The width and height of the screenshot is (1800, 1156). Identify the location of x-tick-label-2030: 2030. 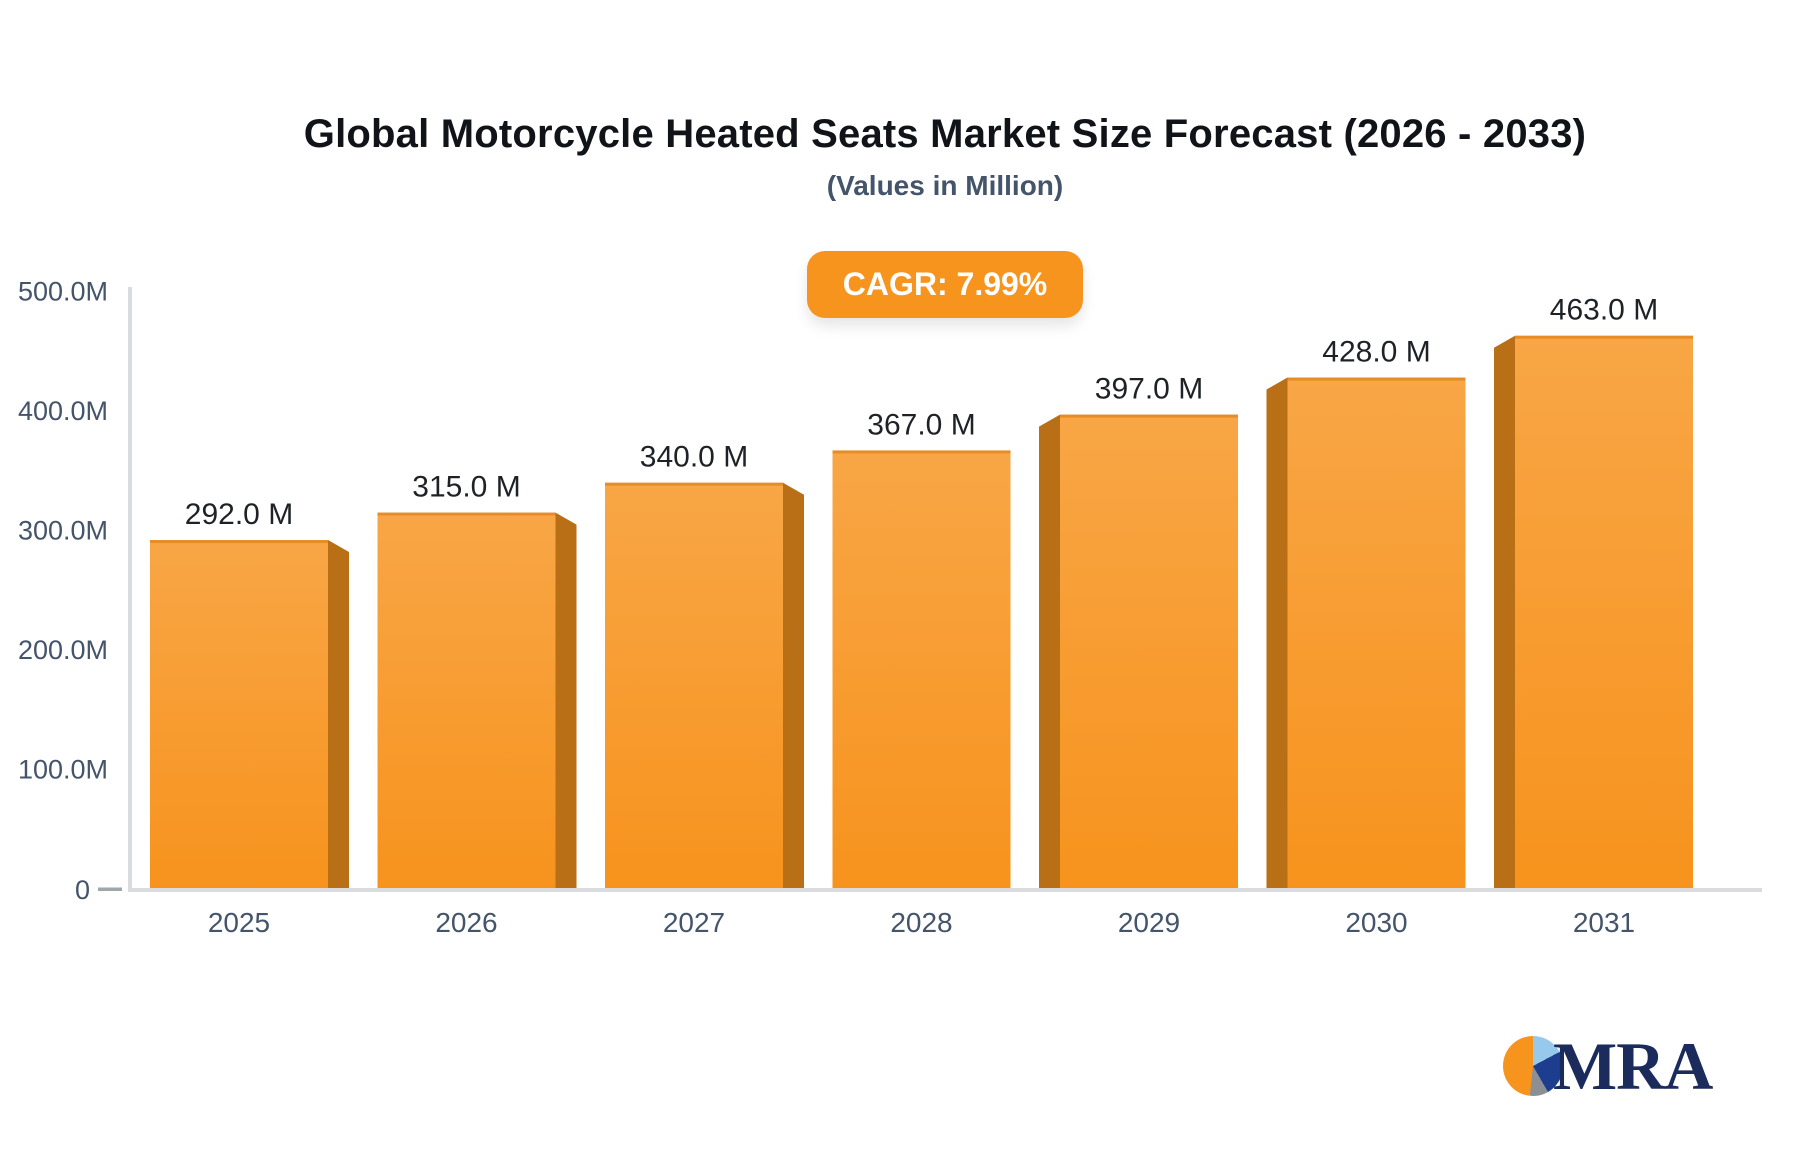
(1376, 922).